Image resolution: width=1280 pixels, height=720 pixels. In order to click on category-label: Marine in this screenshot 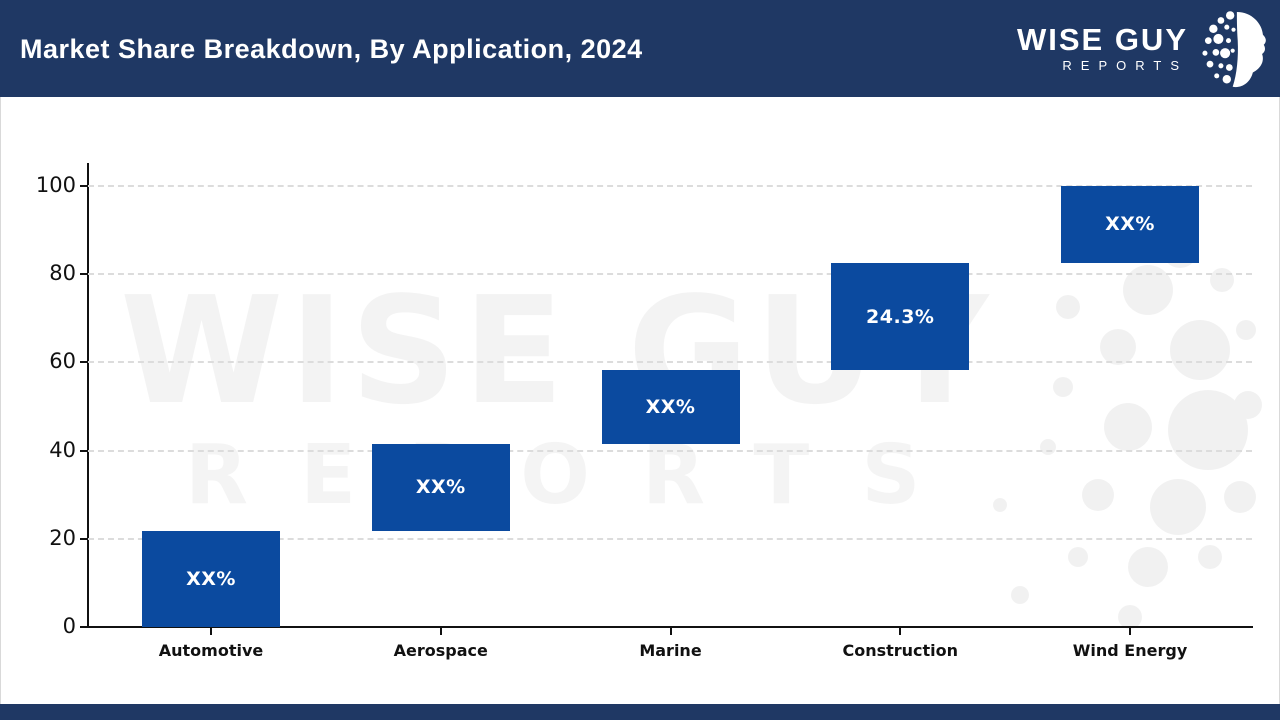, I will do `click(670, 650)`.